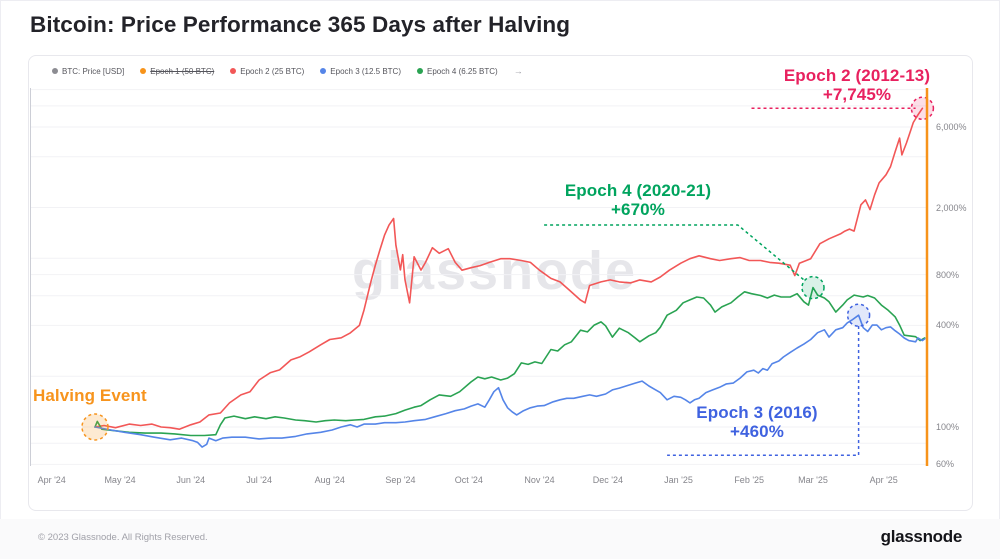  What do you see at coordinates (948, 325) in the screenshot?
I see `y-tick-label: 400%` at bounding box center [948, 325].